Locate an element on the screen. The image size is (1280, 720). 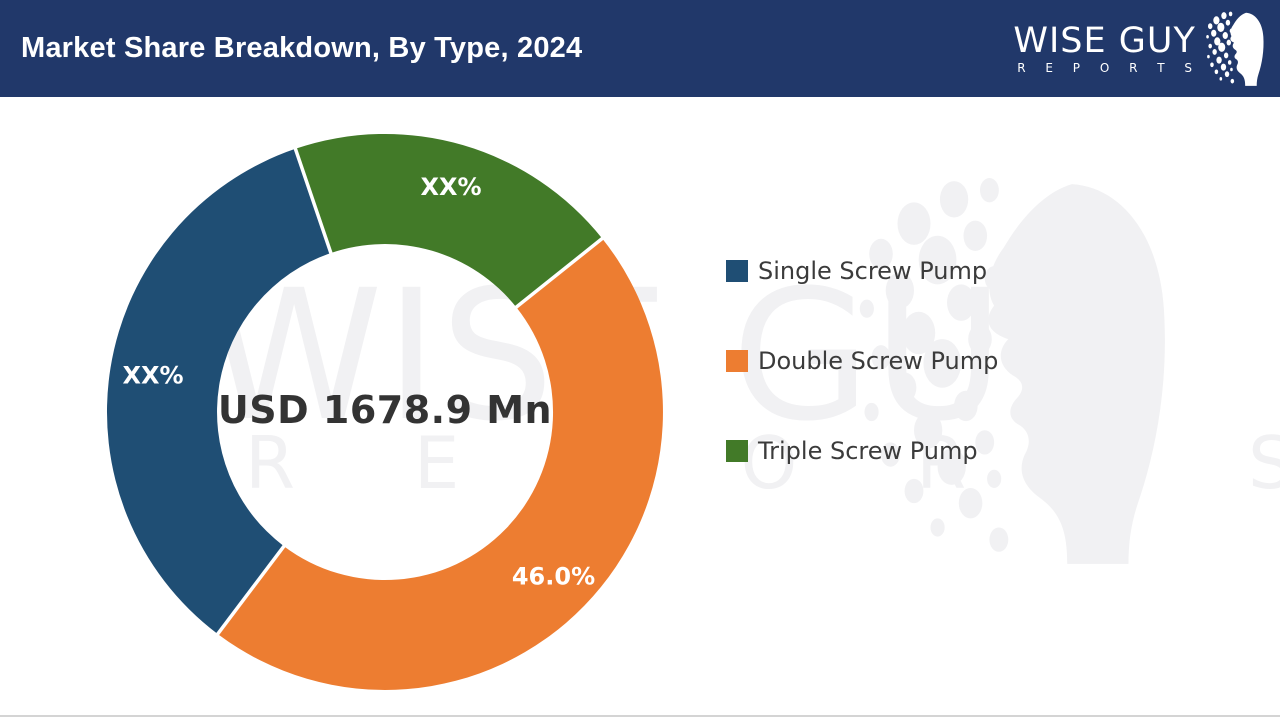
wiseguy-logo: WISE GUY R E P O R T S is located at coordinates (1137, 49).